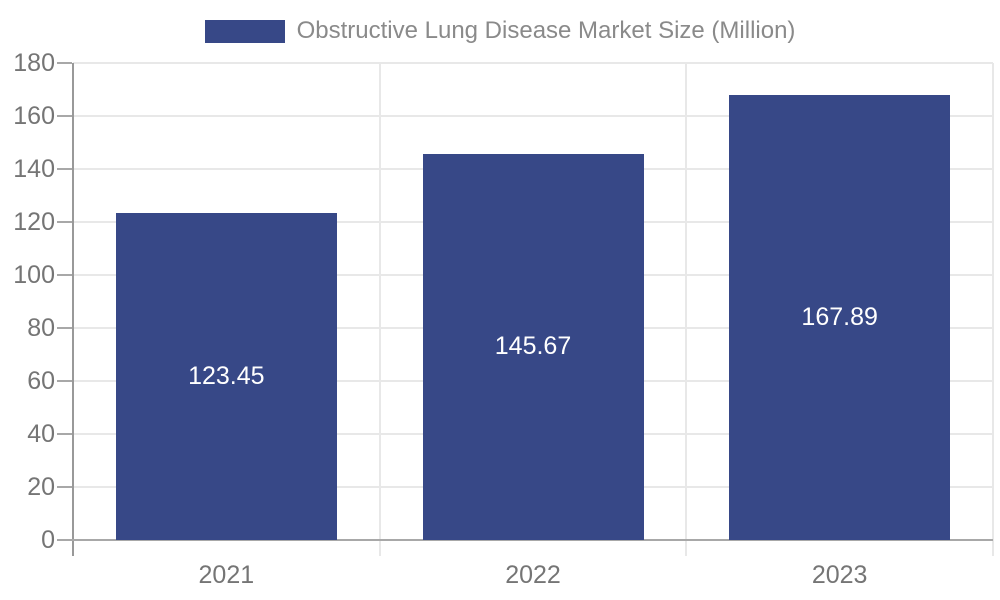 This screenshot has height=600, width=1000. I want to click on y-tick-label: 0, so click(48, 540).